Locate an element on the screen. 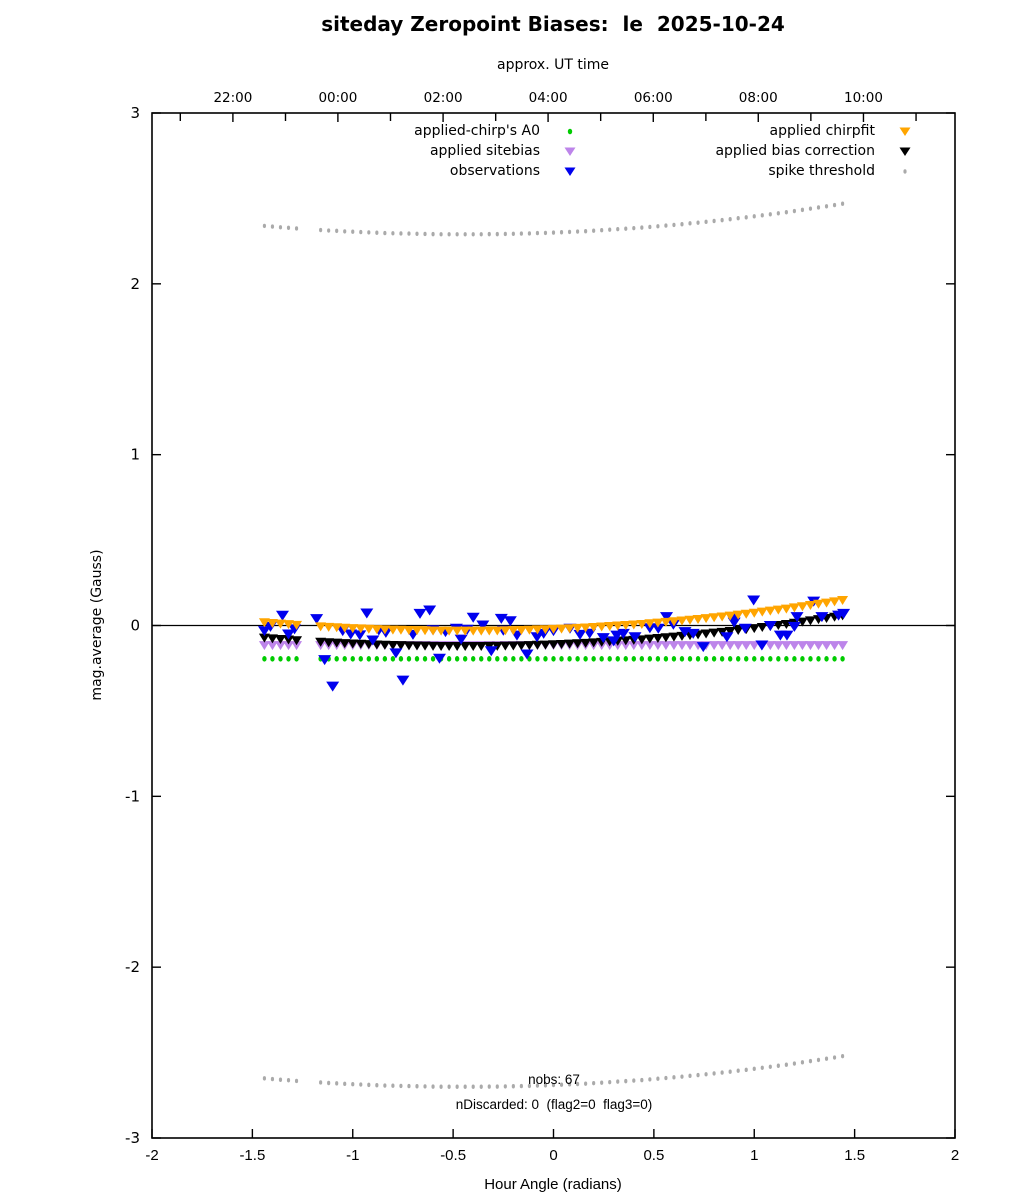 This screenshot has height=1200, width=1024. x-tick-label: -0.5 is located at coordinates (453, 1155).